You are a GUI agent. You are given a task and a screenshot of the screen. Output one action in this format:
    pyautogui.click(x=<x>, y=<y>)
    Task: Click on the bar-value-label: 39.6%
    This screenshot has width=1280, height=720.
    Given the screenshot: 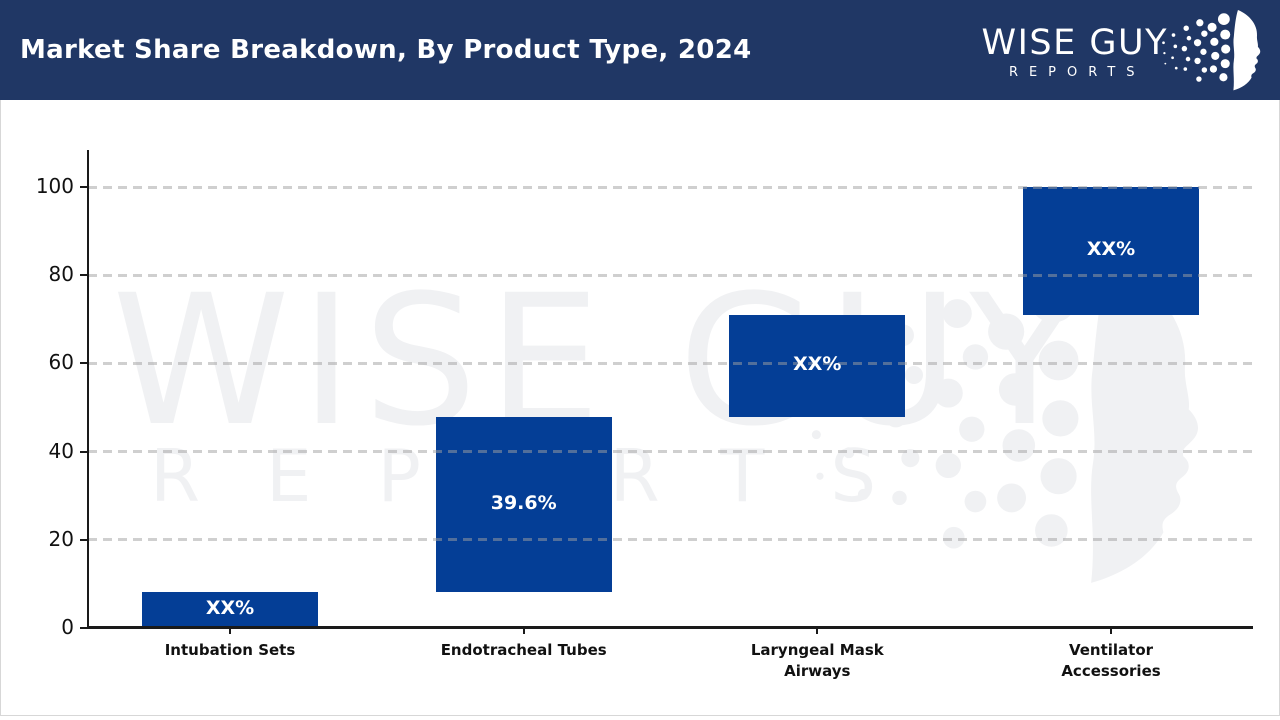 What is the action you would take?
    pyautogui.click(x=523, y=502)
    